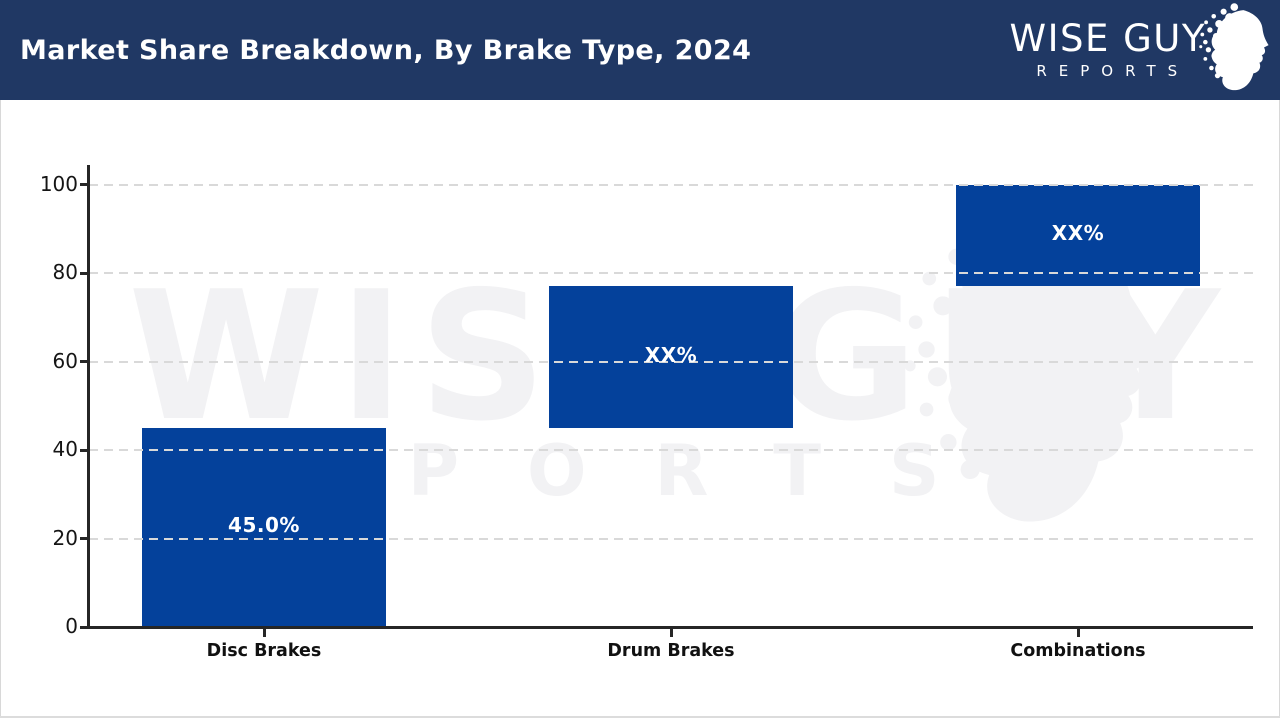 This screenshot has width=1280, height=720. Describe the element at coordinates (671, 651) in the screenshot. I see `x-axis-label: Drum Brakes` at that location.